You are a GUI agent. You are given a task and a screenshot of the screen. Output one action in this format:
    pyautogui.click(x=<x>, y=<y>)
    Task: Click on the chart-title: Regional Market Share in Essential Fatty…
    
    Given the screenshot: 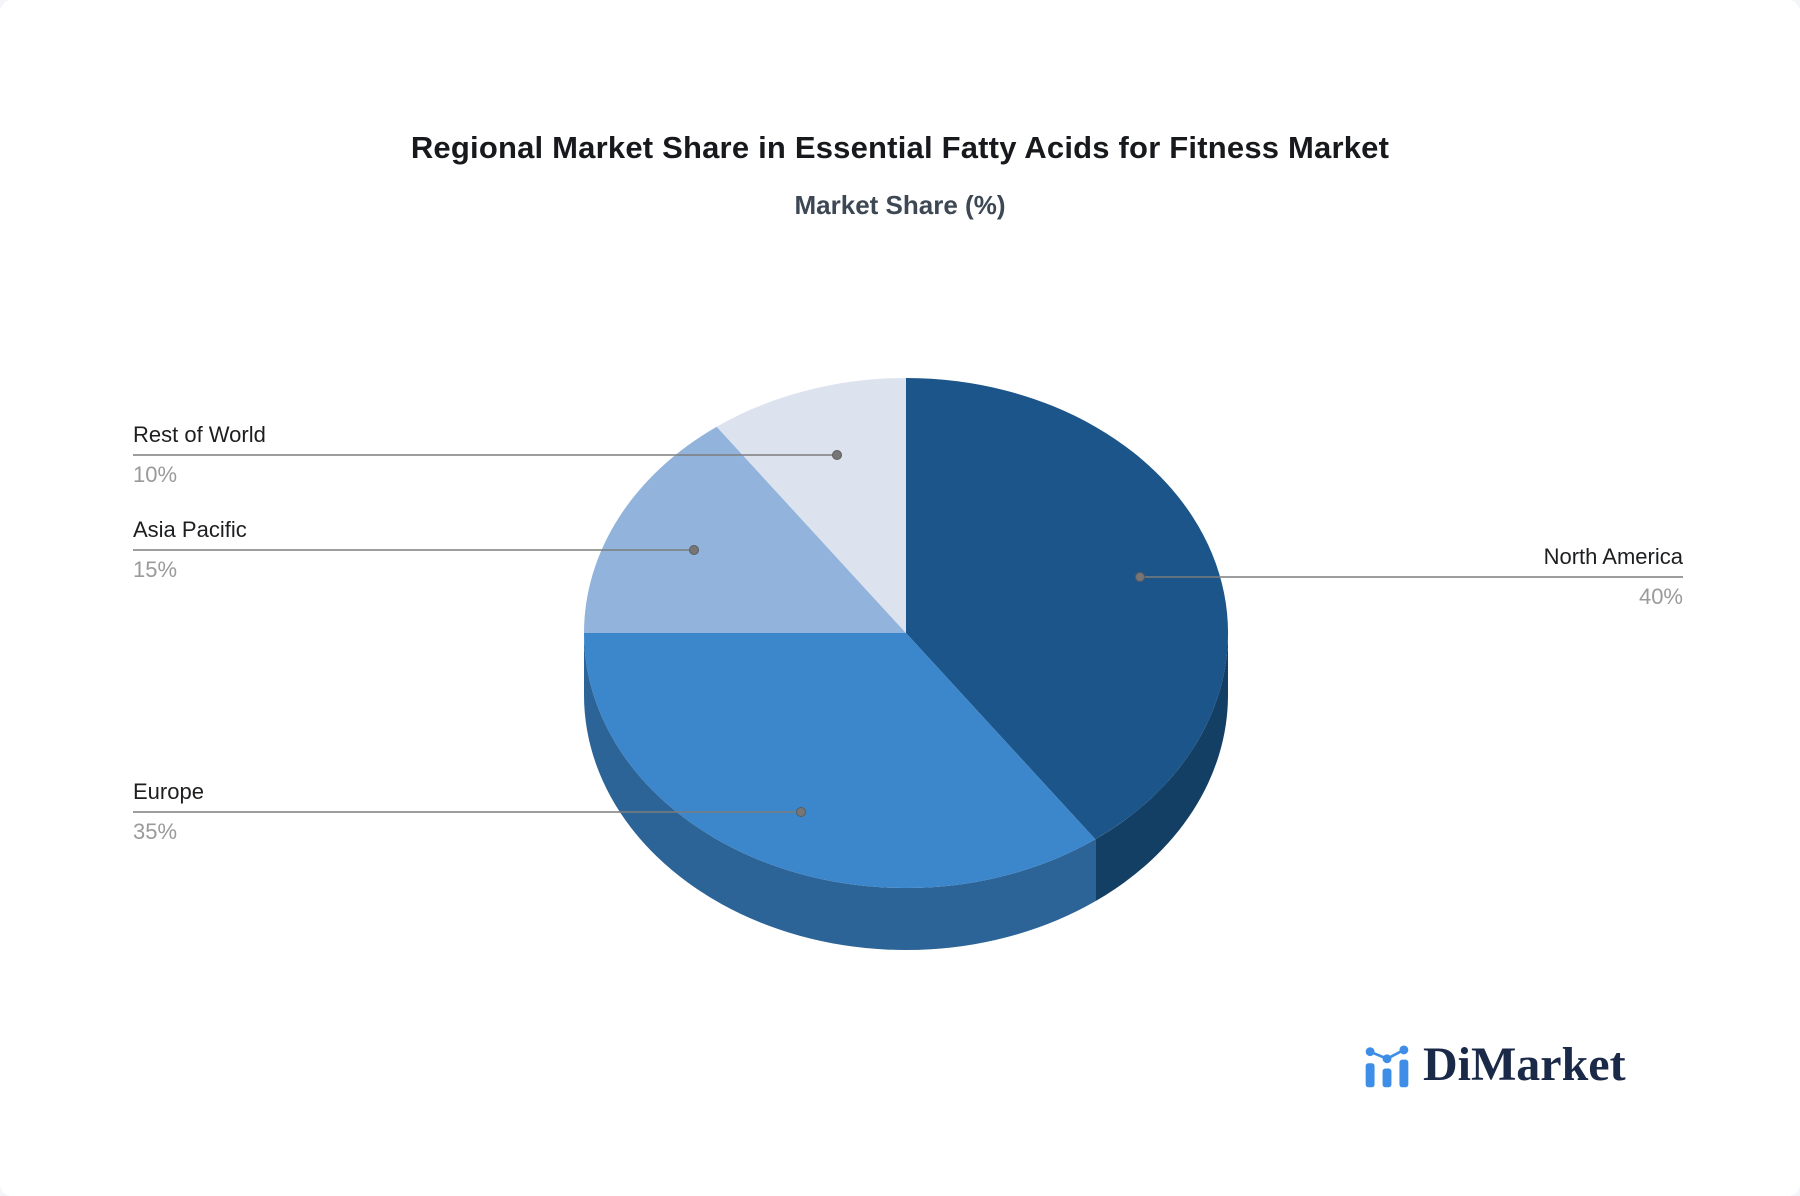 What is the action you would take?
    pyautogui.click(x=900, y=147)
    